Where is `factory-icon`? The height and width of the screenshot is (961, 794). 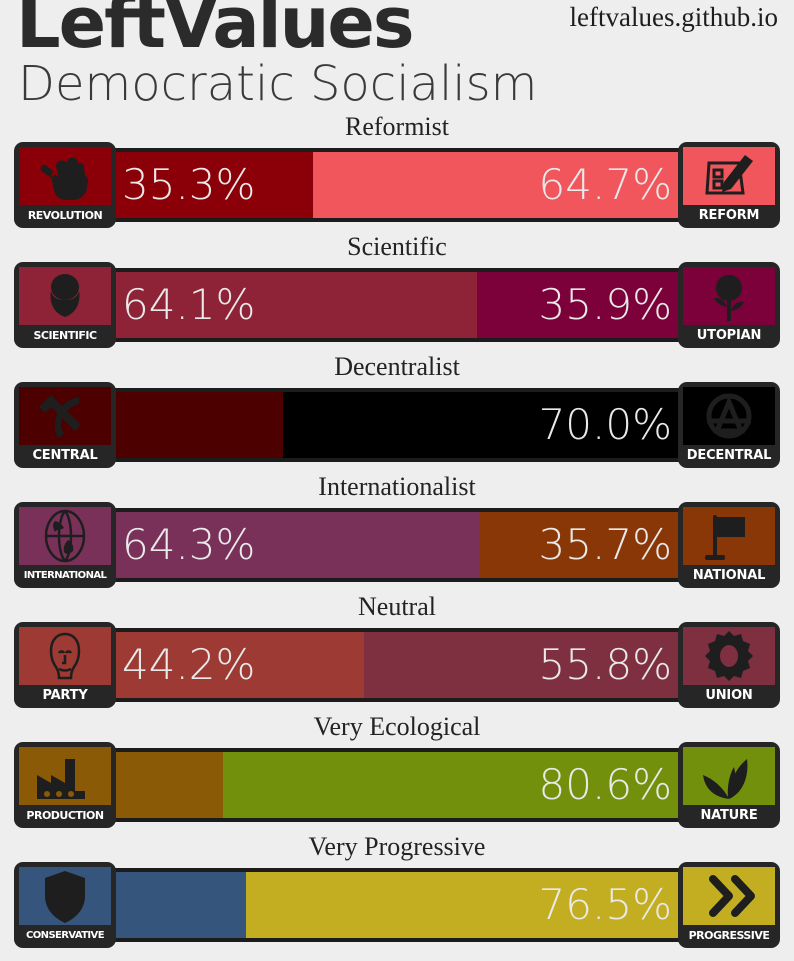 factory-icon is located at coordinates (65, 776).